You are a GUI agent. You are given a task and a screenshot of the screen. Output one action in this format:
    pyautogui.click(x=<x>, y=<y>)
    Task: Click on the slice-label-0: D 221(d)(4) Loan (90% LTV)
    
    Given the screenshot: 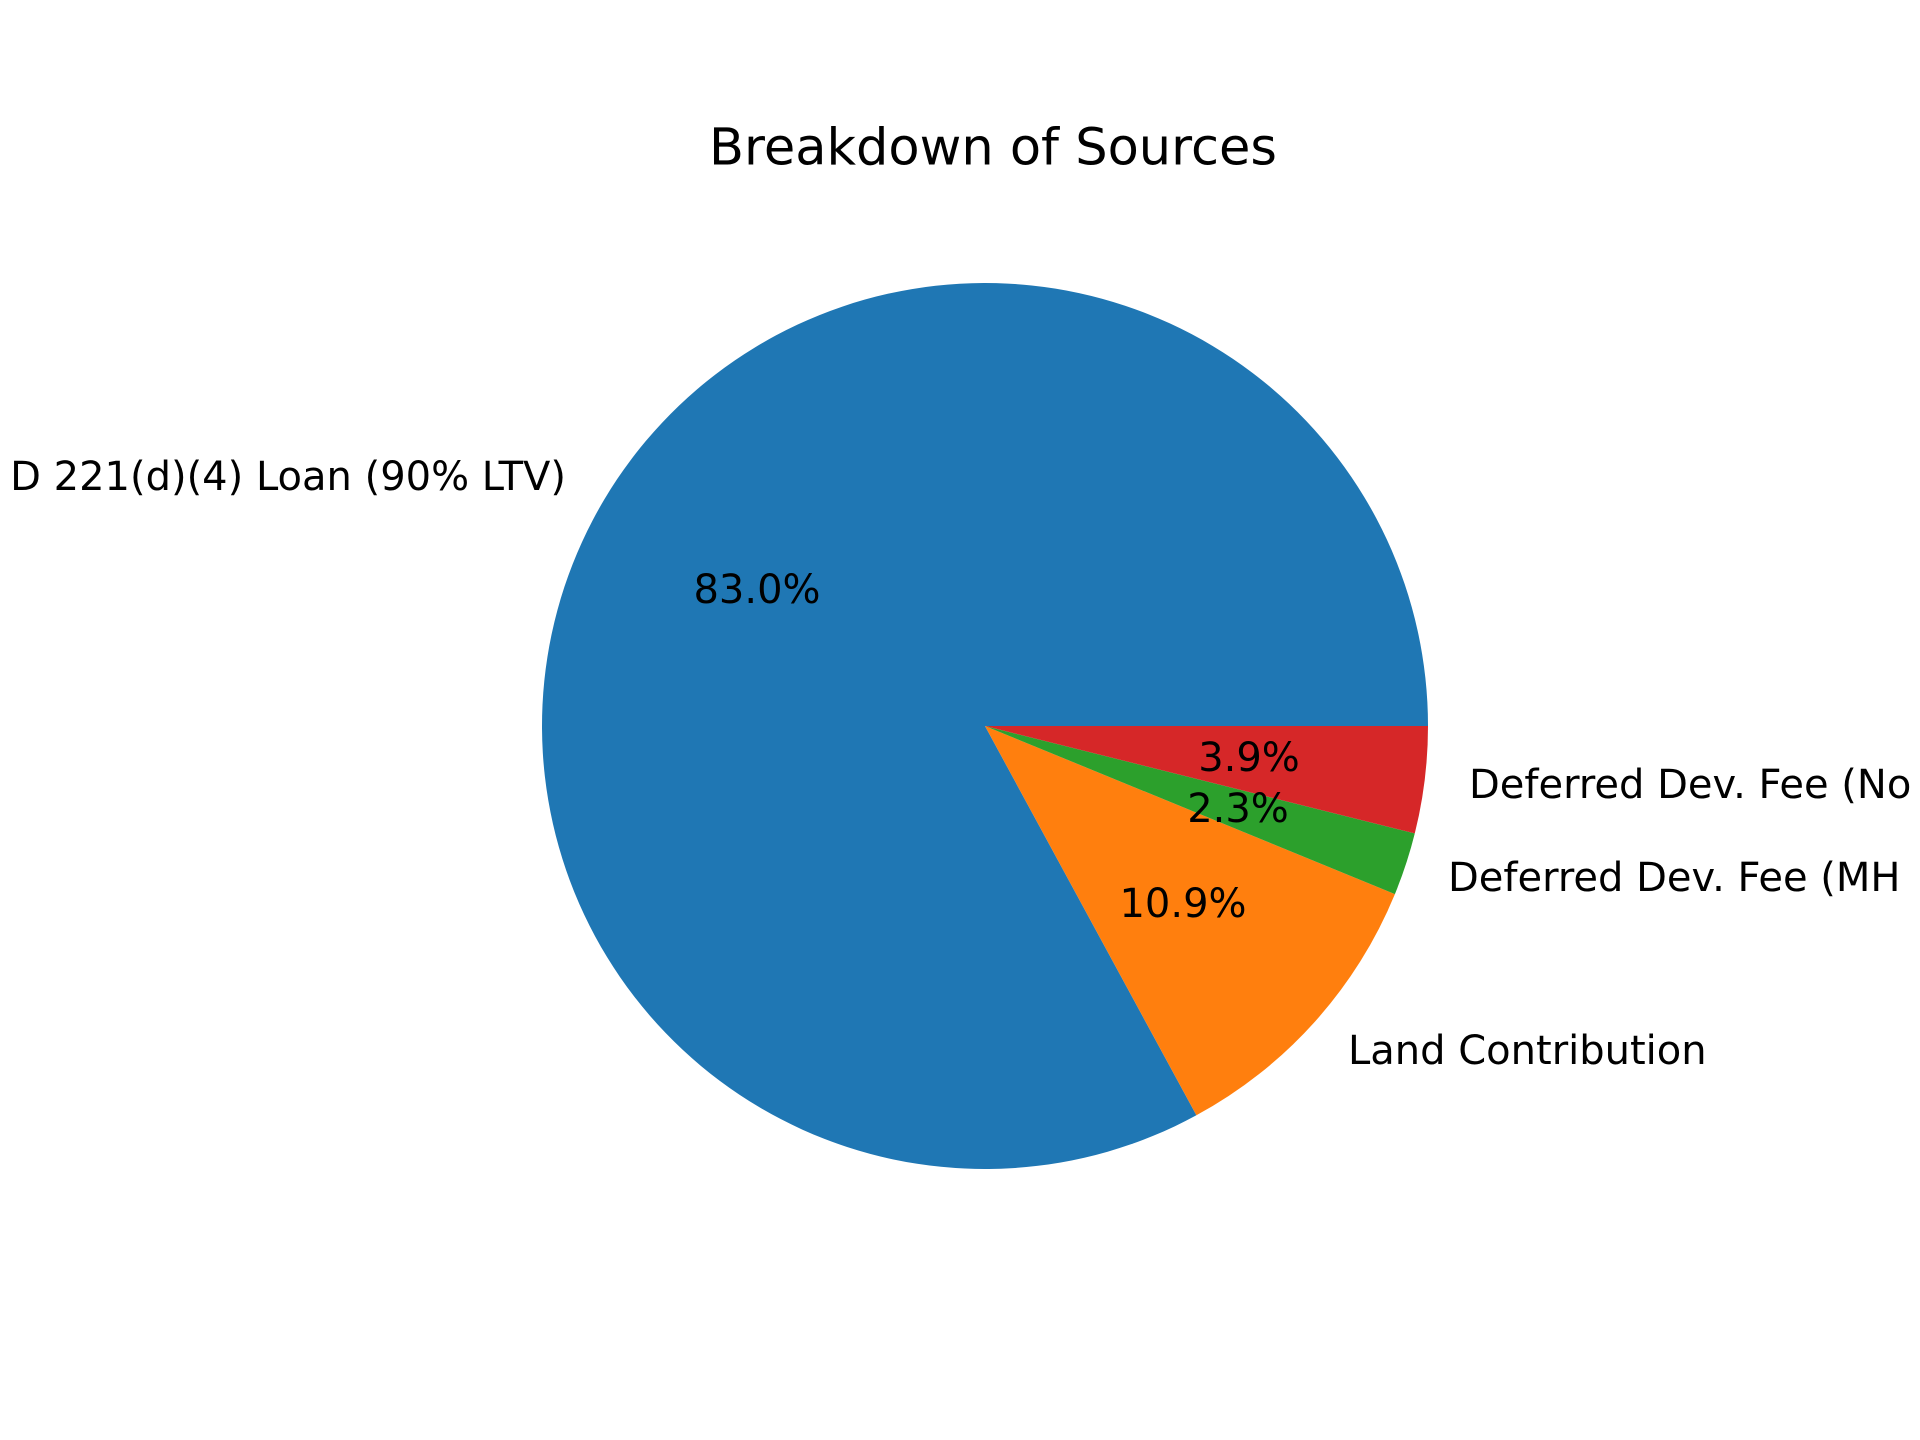 What is the action you would take?
    pyautogui.click(x=288, y=477)
    